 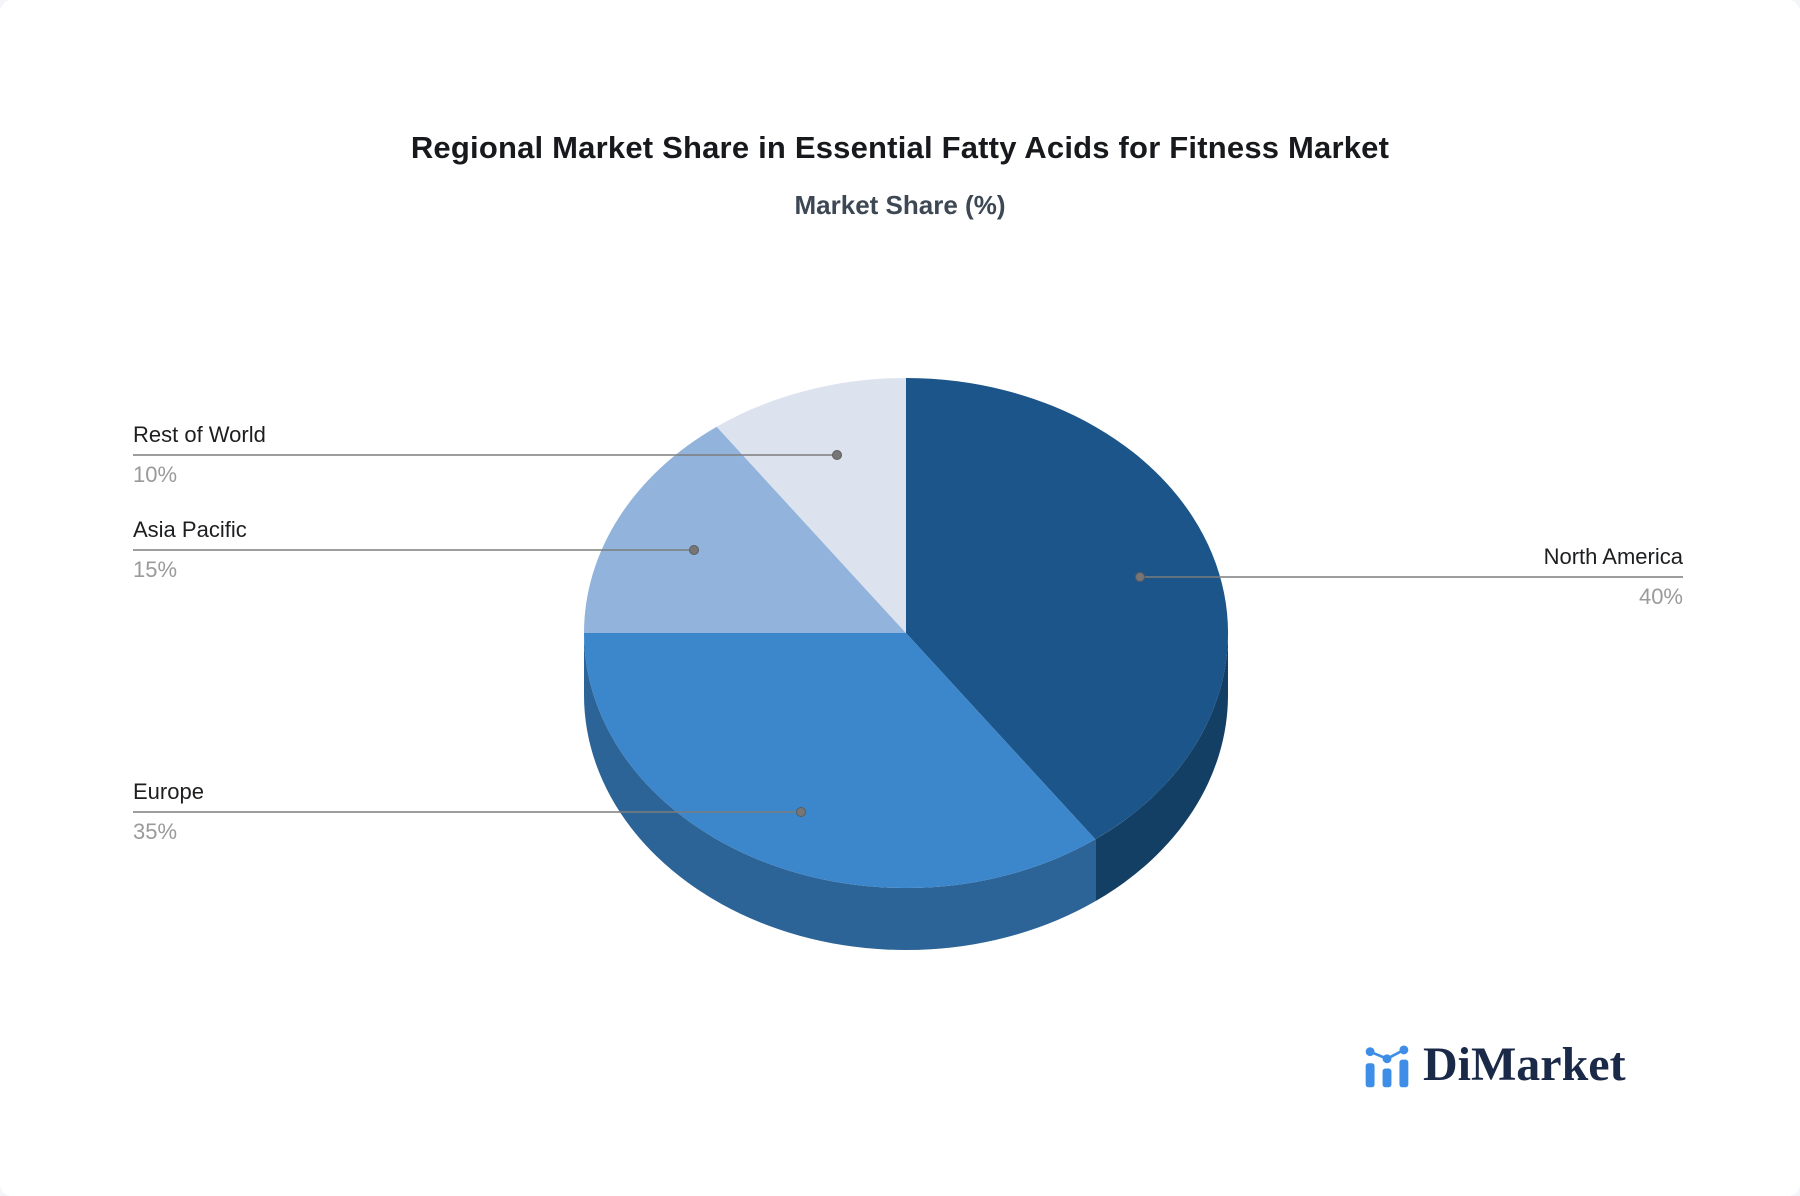 What do you see at coordinates (168, 812) in the screenshot?
I see `label-europe: Europe 35%` at bounding box center [168, 812].